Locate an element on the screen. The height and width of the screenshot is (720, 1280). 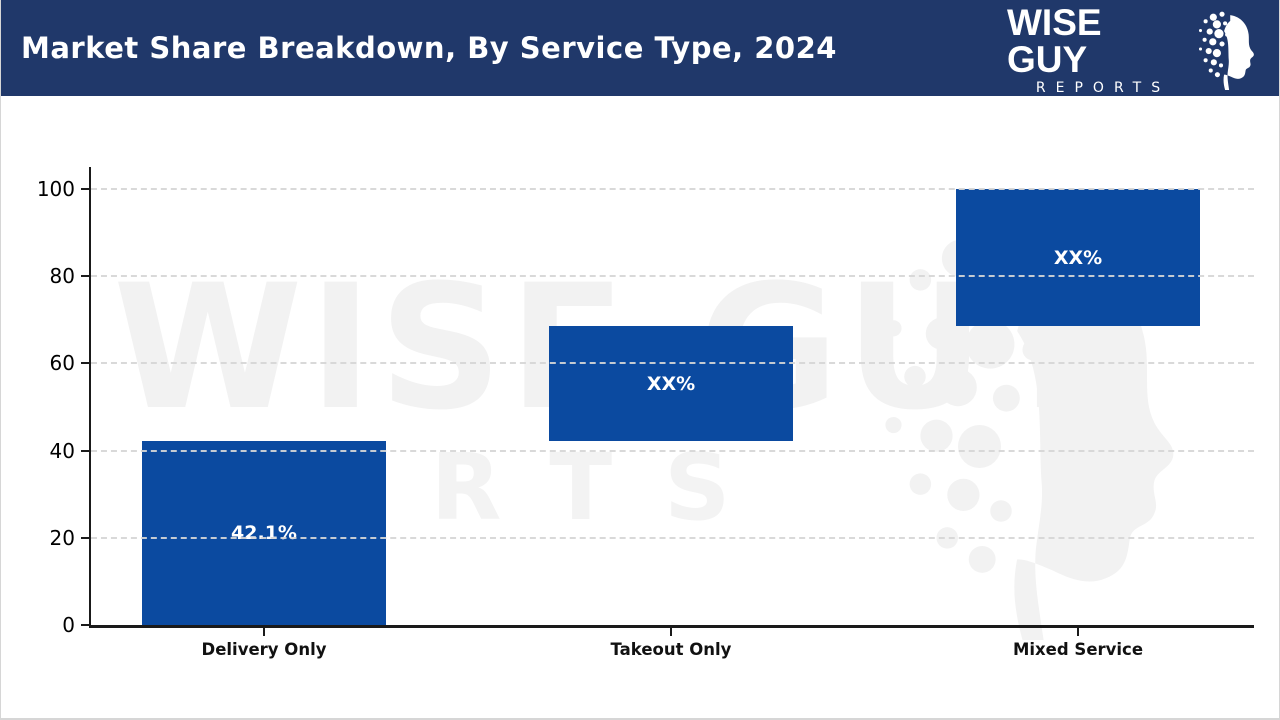
x-category-label: Delivery Only is located at coordinates (264, 649).